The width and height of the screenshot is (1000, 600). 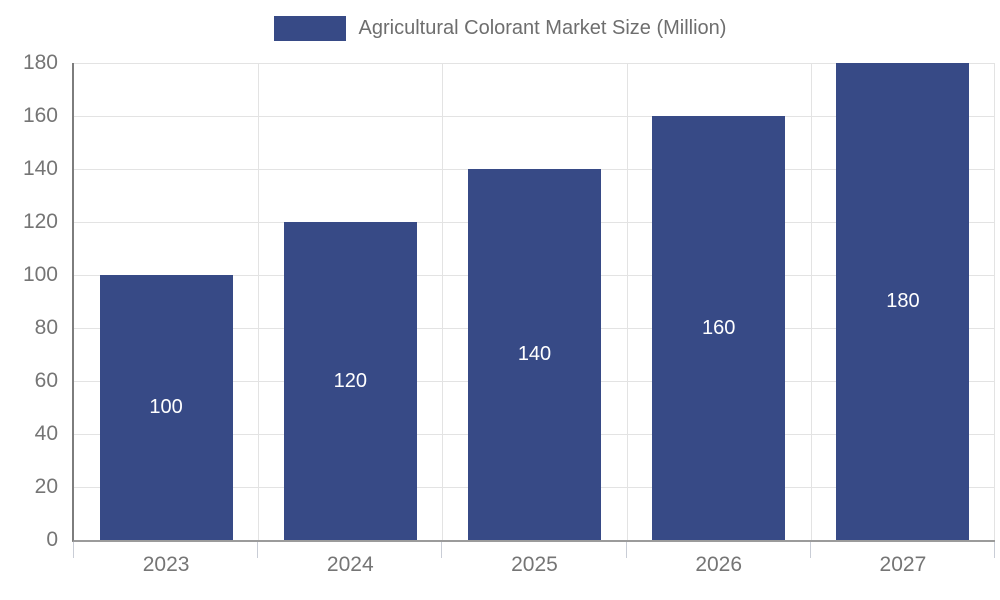 What do you see at coordinates (40, 62) in the screenshot?
I see `y-tick-label: 180` at bounding box center [40, 62].